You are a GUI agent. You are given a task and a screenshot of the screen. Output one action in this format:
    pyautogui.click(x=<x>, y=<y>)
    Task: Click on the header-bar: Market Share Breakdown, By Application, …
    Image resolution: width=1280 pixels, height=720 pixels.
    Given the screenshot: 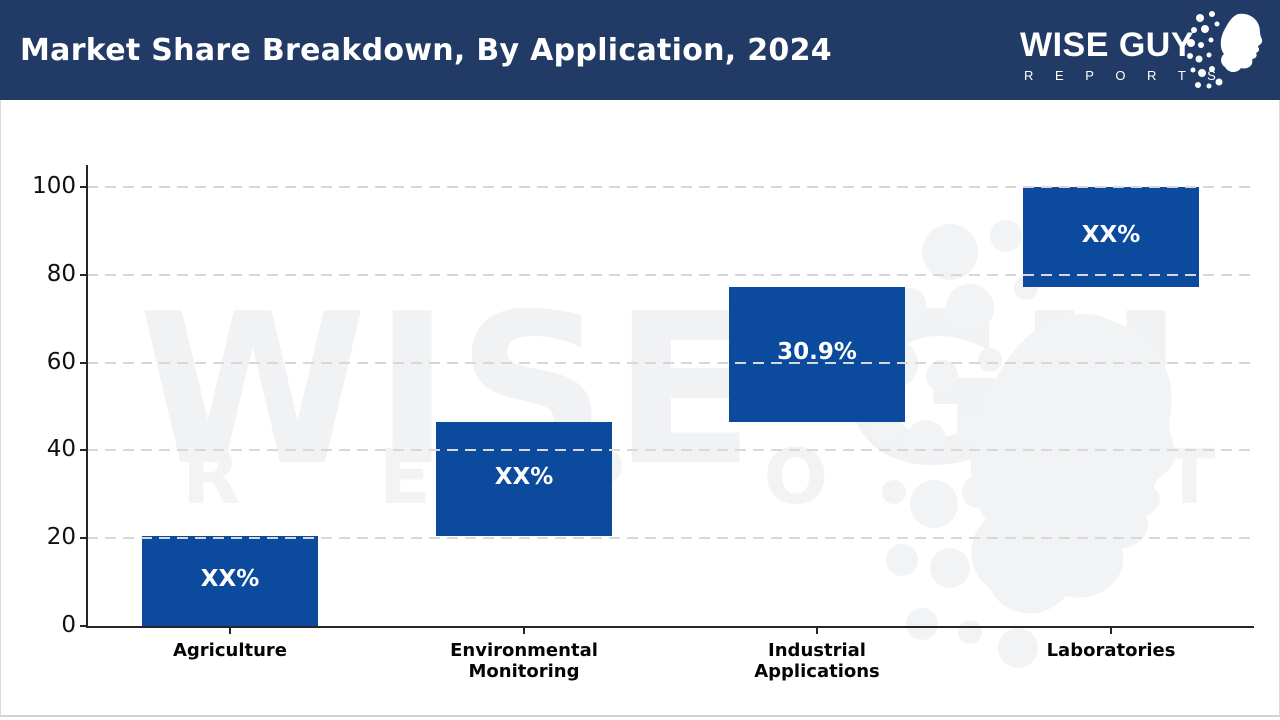 What is the action you would take?
    pyautogui.click(x=640, y=50)
    